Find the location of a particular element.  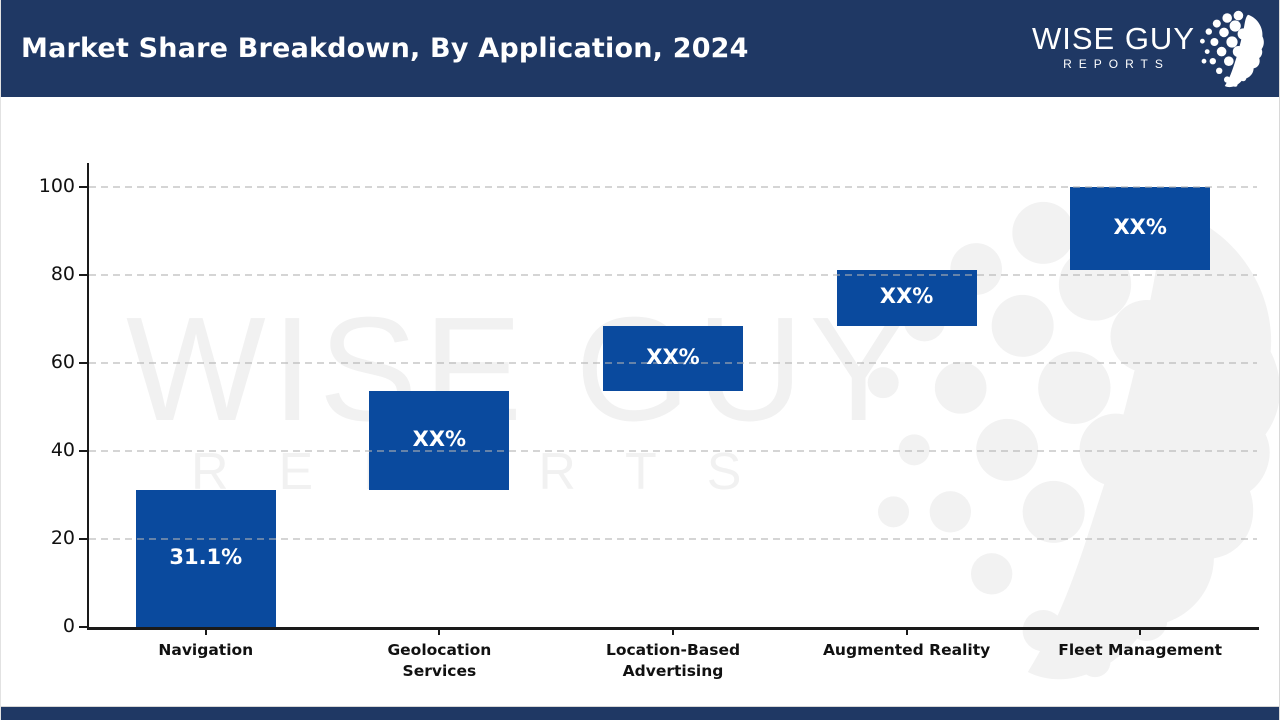

category-label-augmented-reality: Augmented Reality is located at coordinates (907, 650).